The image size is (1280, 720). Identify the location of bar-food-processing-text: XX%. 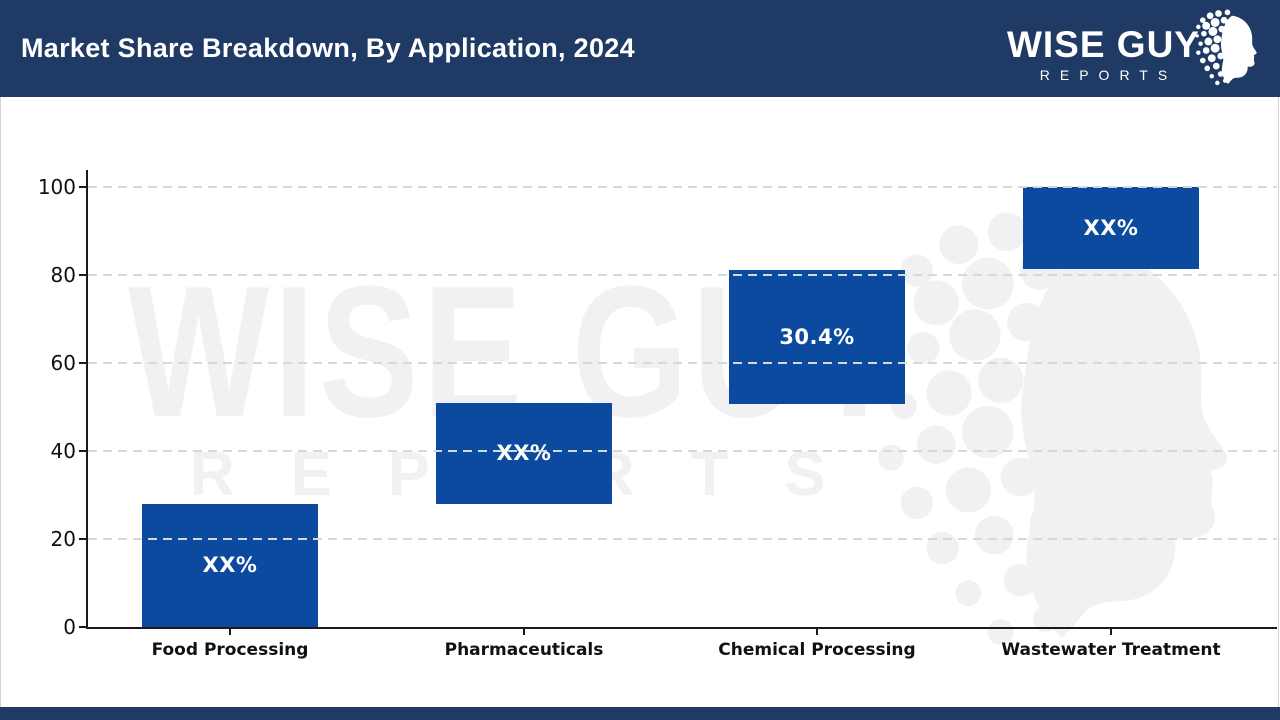
(230, 565).